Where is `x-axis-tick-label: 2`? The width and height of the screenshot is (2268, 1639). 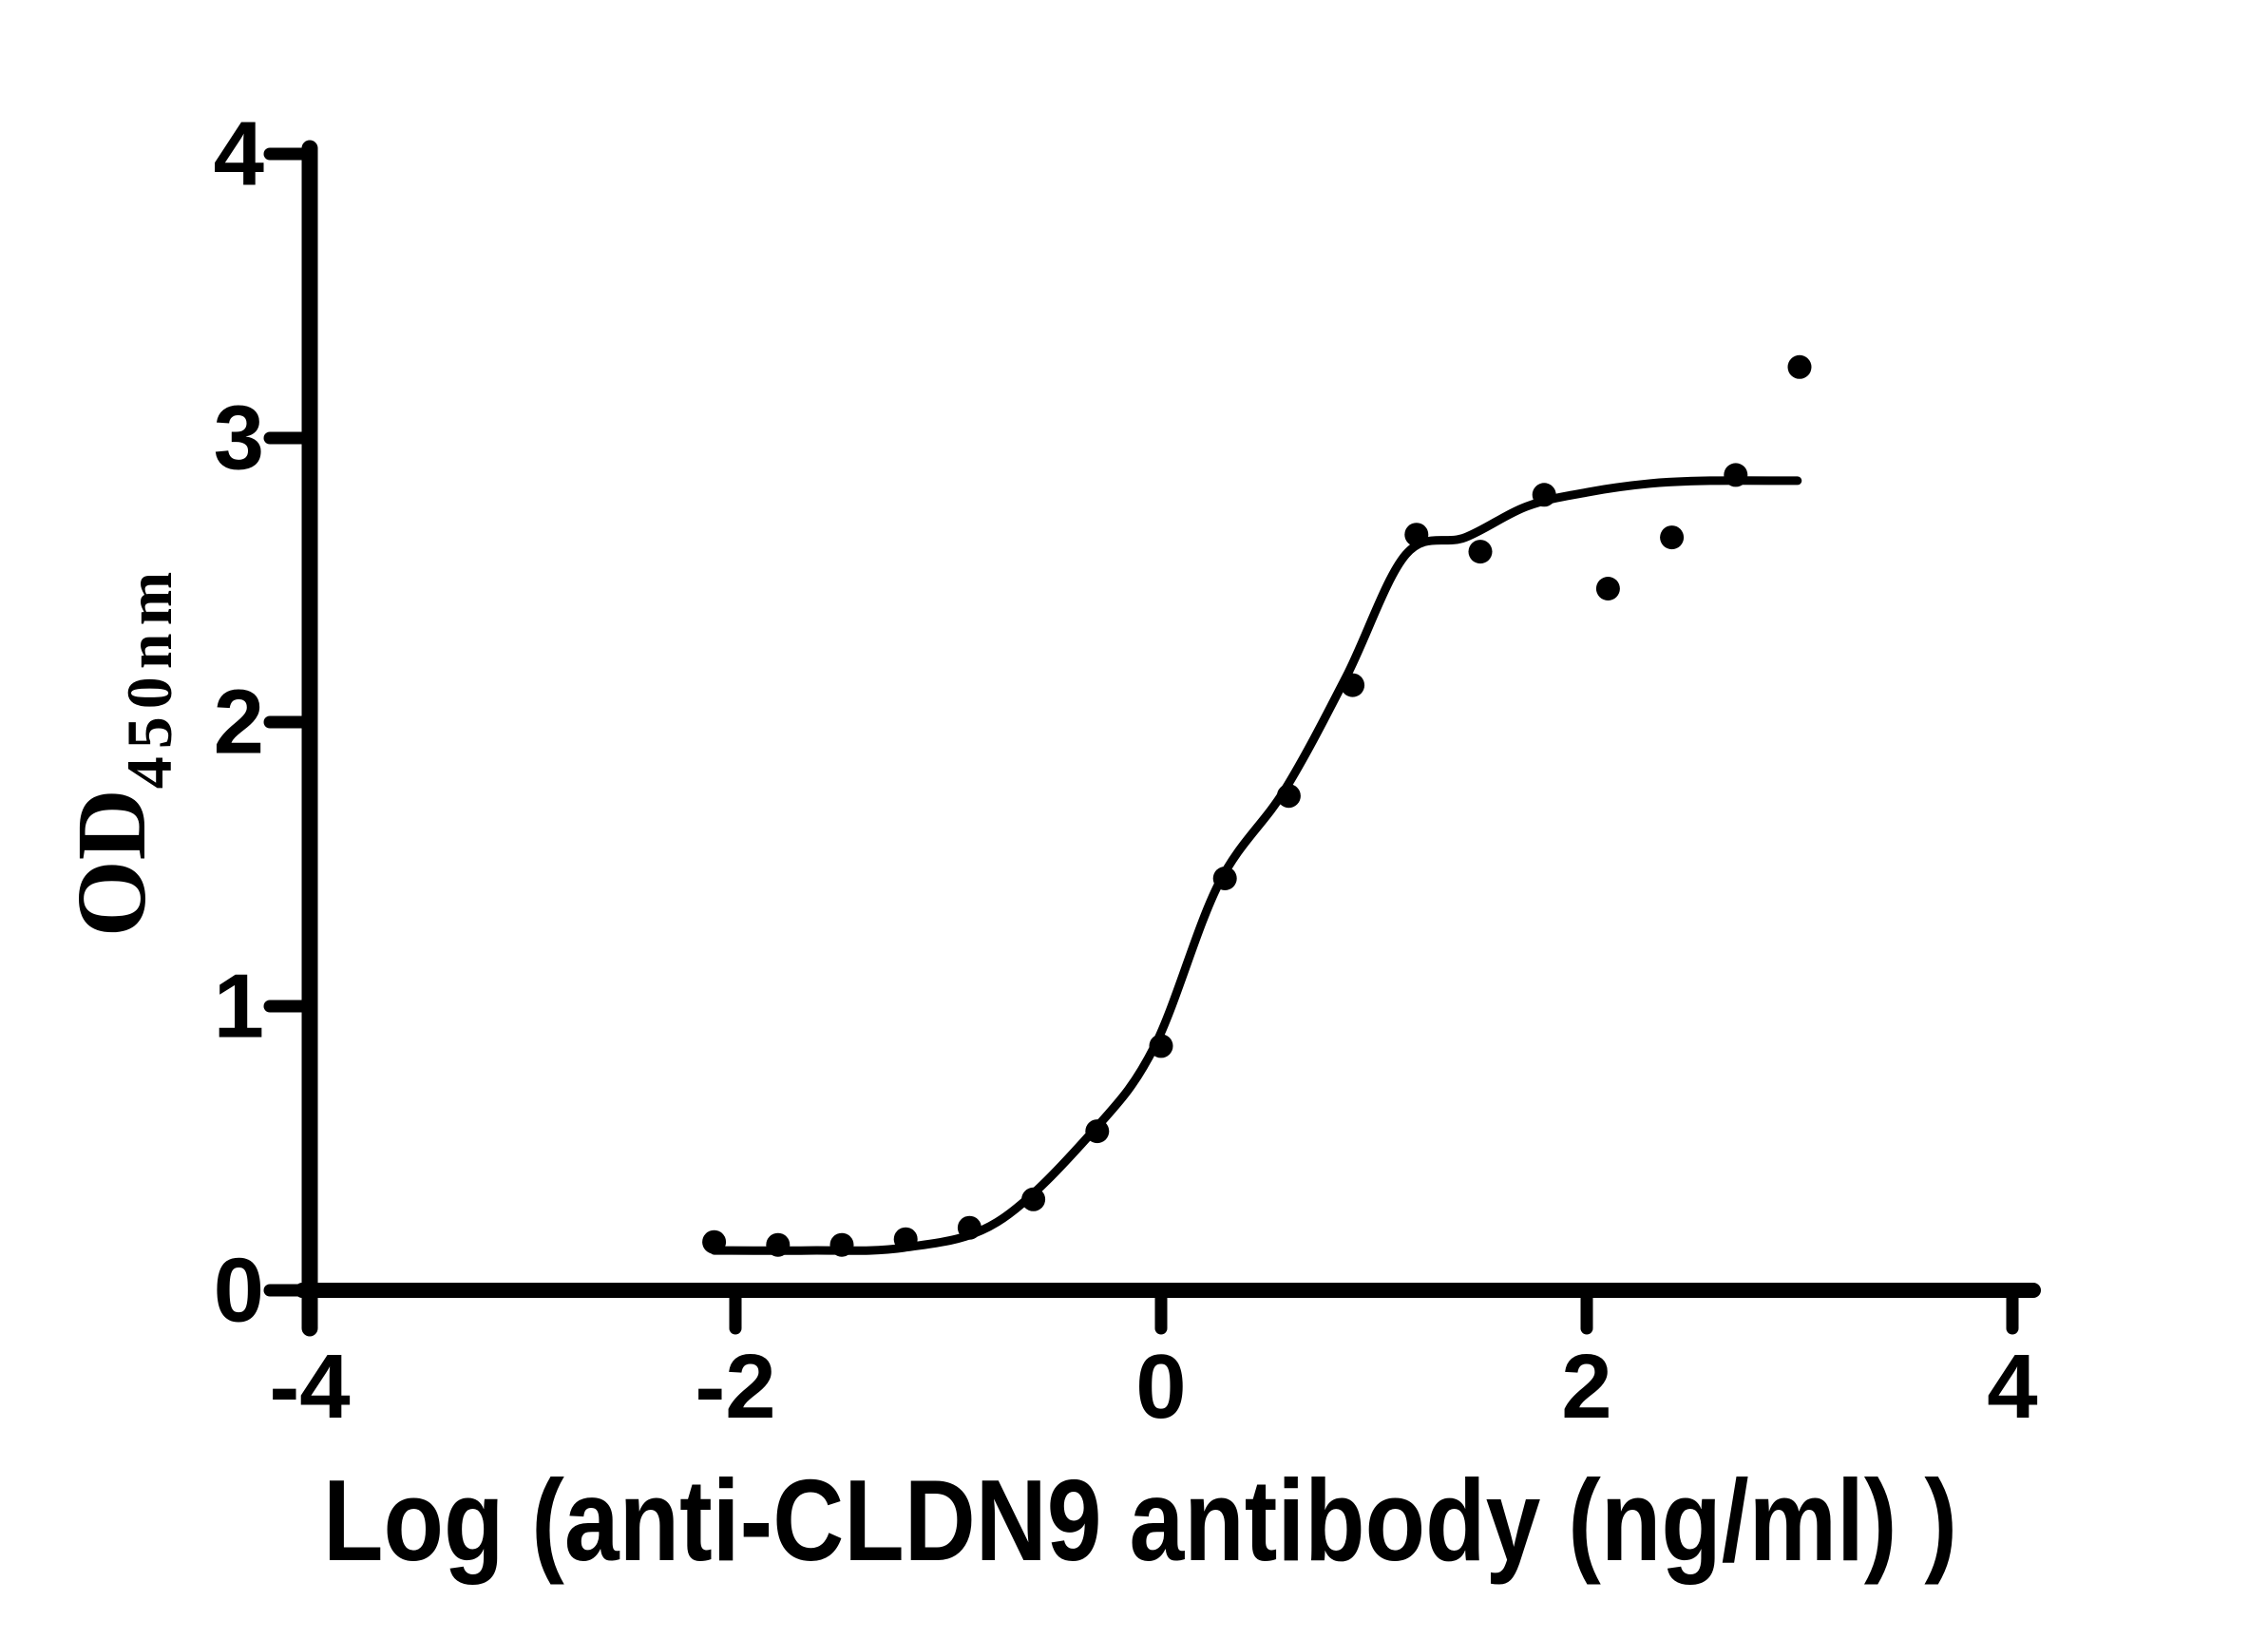
x-axis-tick-label: 2 is located at coordinates (1586, 1387).